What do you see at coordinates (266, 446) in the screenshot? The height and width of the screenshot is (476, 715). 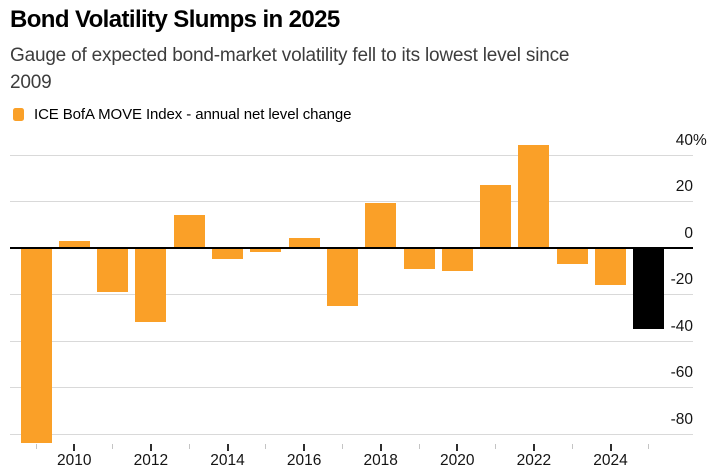 I see `x-tick-2015` at bounding box center [266, 446].